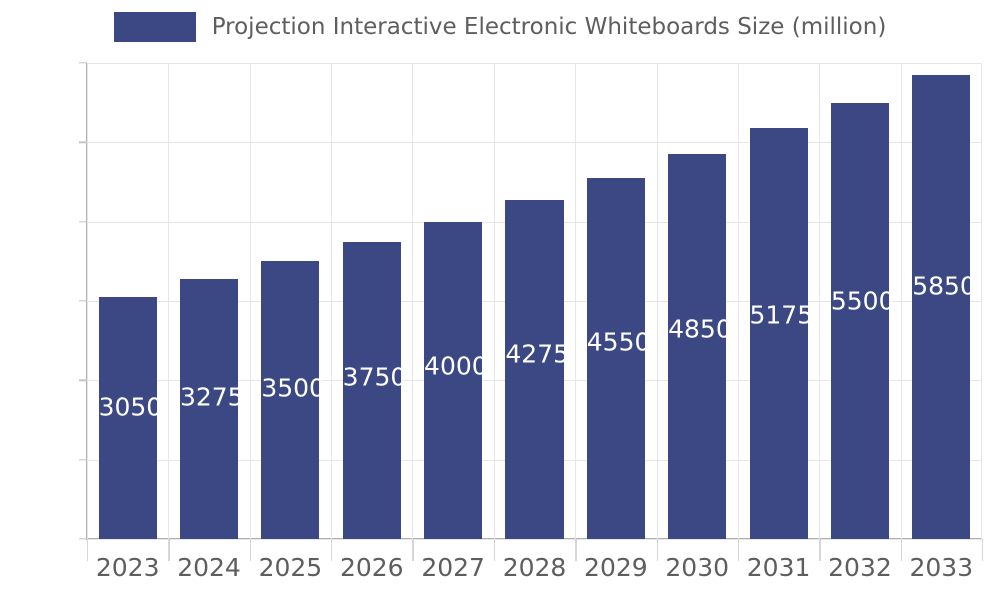 This screenshot has width=1000, height=600. I want to click on bar: 4550, so click(618, 358).